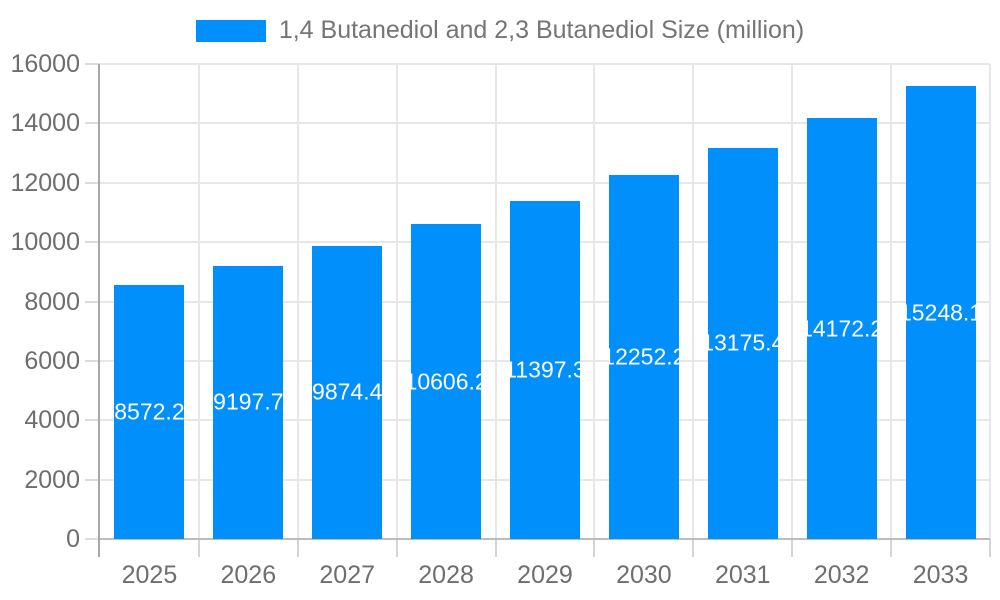 This screenshot has width=1000, height=600. I want to click on bar-2033: 15248.1, so click(940, 312).